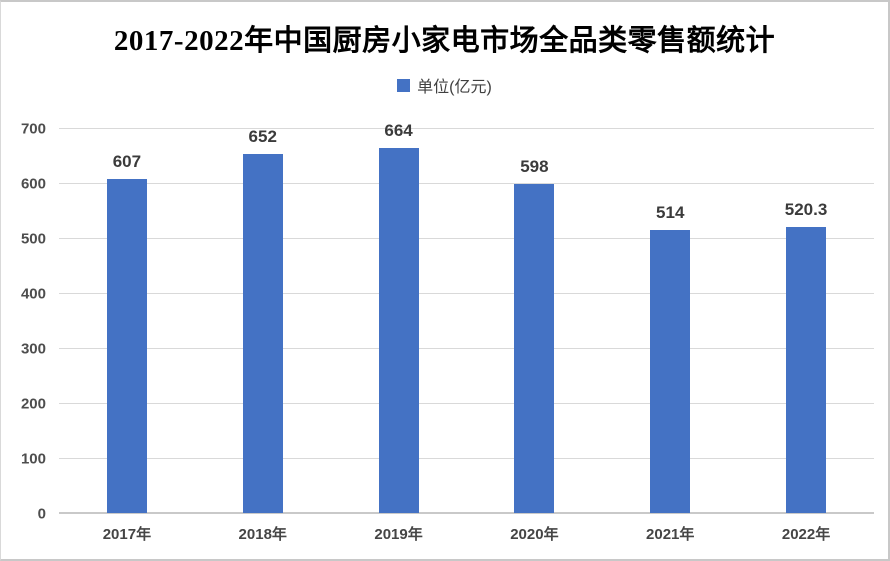 The height and width of the screenshot is (561, 890). I want to click on bar: 520.3, so click(806, 356).